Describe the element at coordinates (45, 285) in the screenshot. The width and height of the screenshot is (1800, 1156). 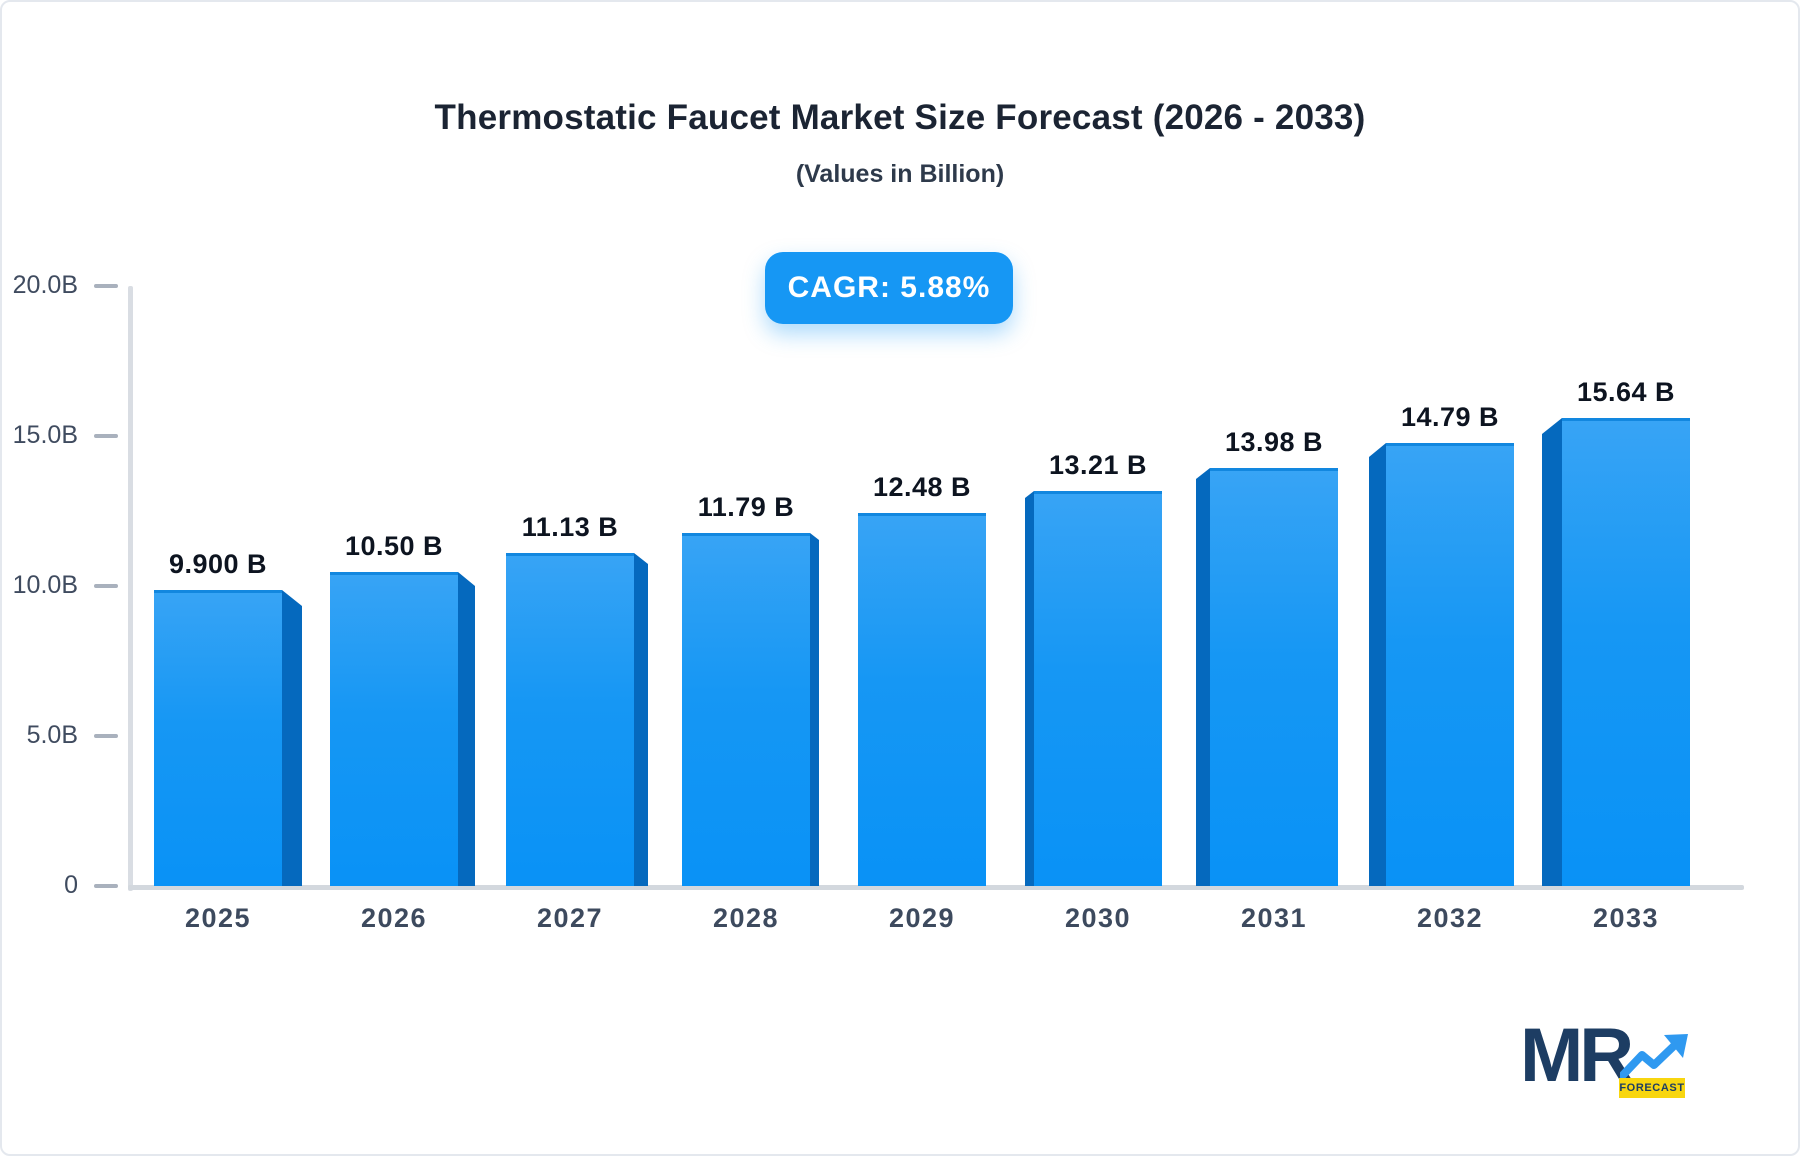
I see `y-axis-tick-label: 20.0B` at that location.